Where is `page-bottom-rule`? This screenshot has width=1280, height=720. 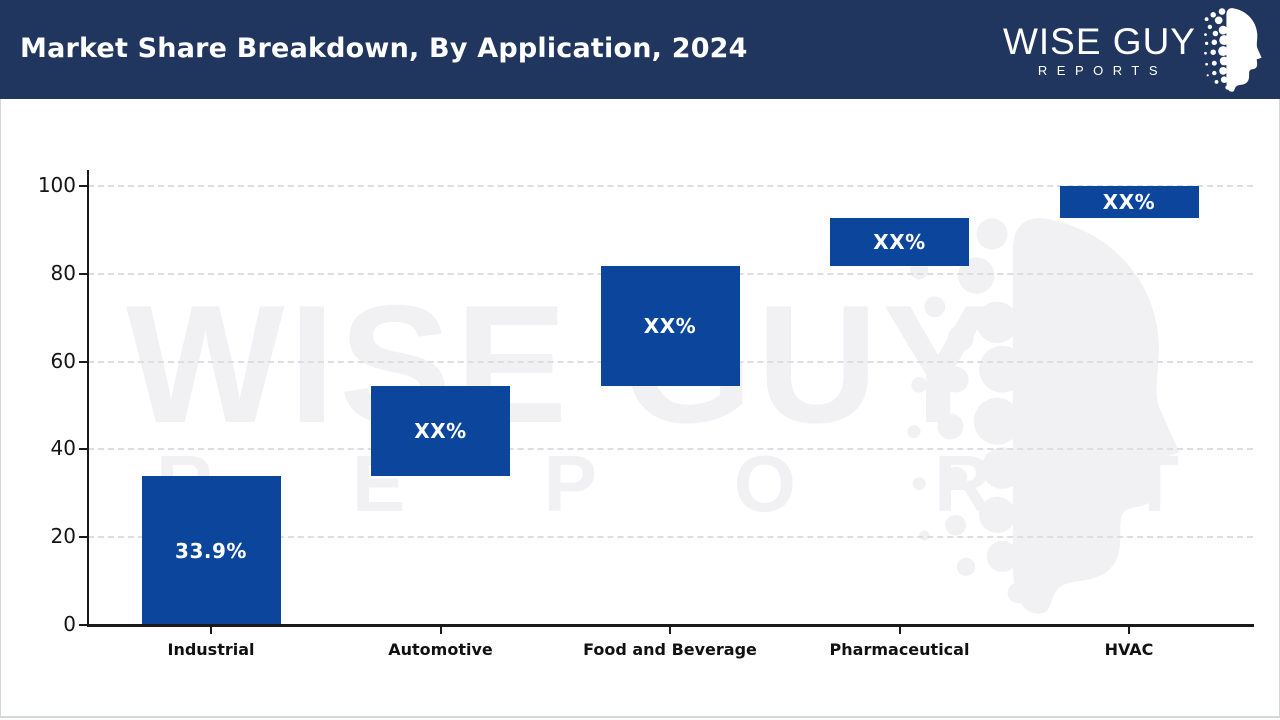 page-bottom-rule is located at coordinates (640, 717).